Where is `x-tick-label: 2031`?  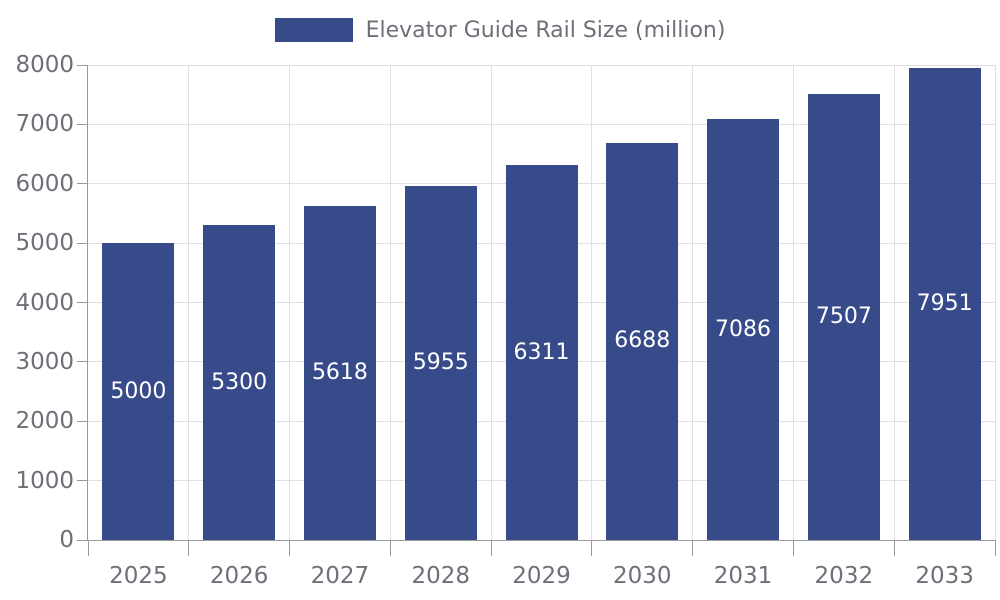 x-tick-label: 2031 is located at coordinates (743, 576).